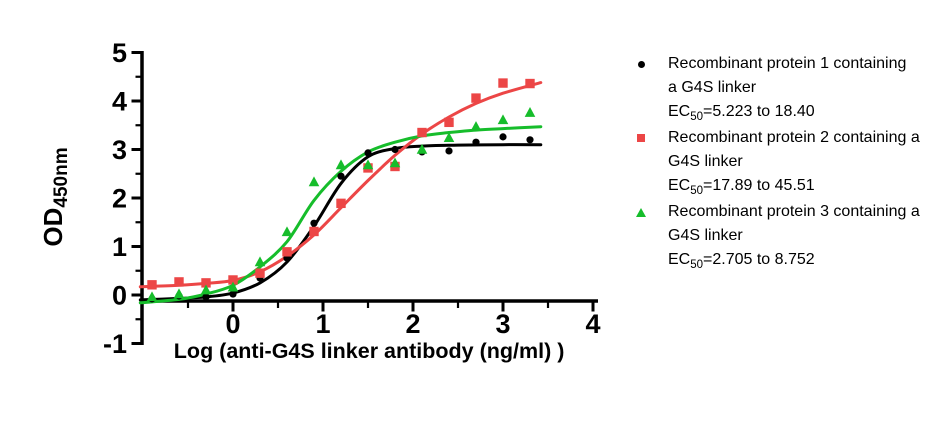 The image size is (950, 425). I want to click on legend-ec50-line: EC50=2.705 to 8.752, so click(794, 260).